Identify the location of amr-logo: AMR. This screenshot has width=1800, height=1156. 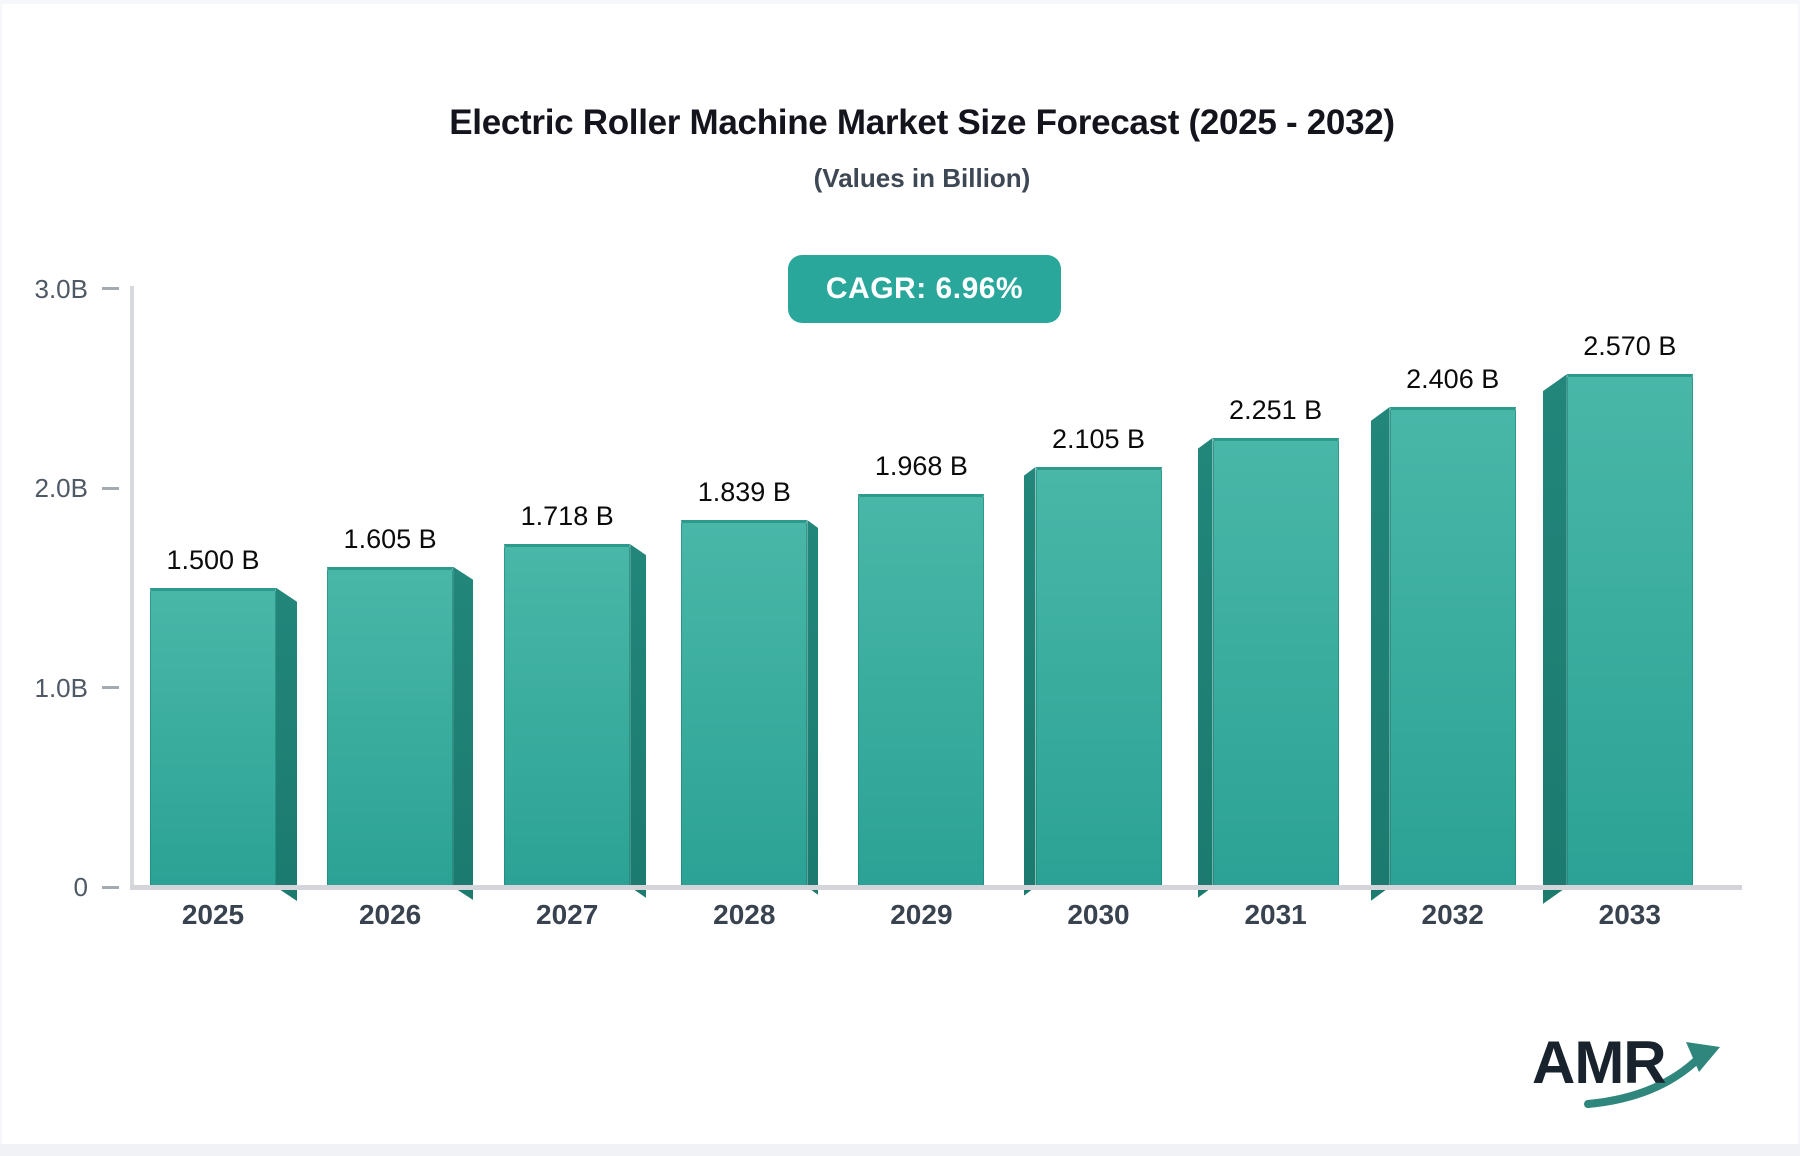
(1642, 1074).